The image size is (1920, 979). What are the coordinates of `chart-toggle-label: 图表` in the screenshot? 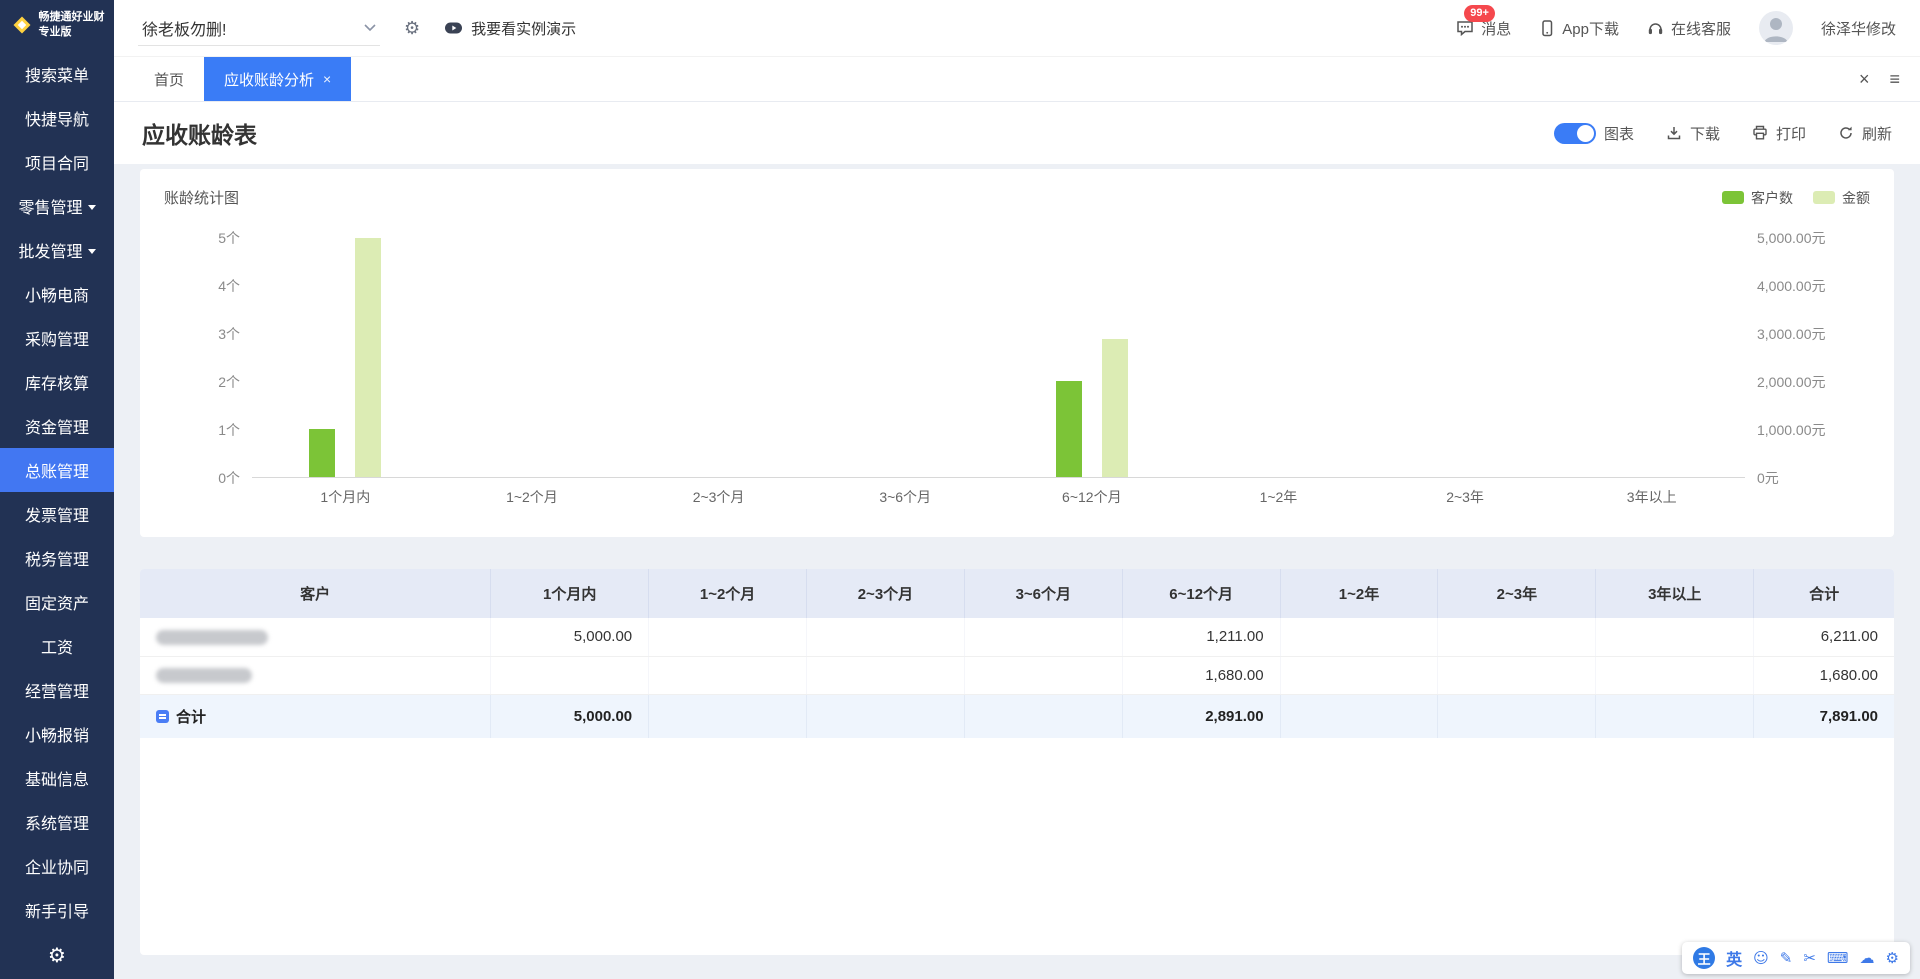 It's located at (1618, 134).